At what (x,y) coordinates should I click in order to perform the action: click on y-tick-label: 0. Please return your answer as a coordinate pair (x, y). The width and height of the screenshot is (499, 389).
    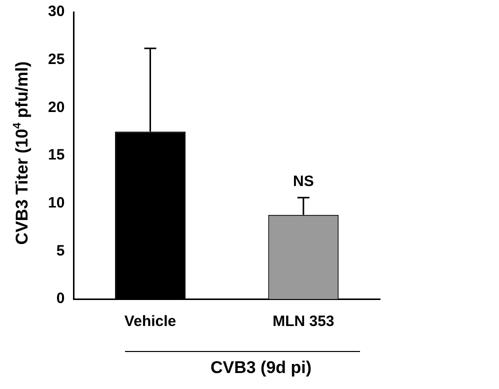
    Looking at the image, I should click on (60, 299).